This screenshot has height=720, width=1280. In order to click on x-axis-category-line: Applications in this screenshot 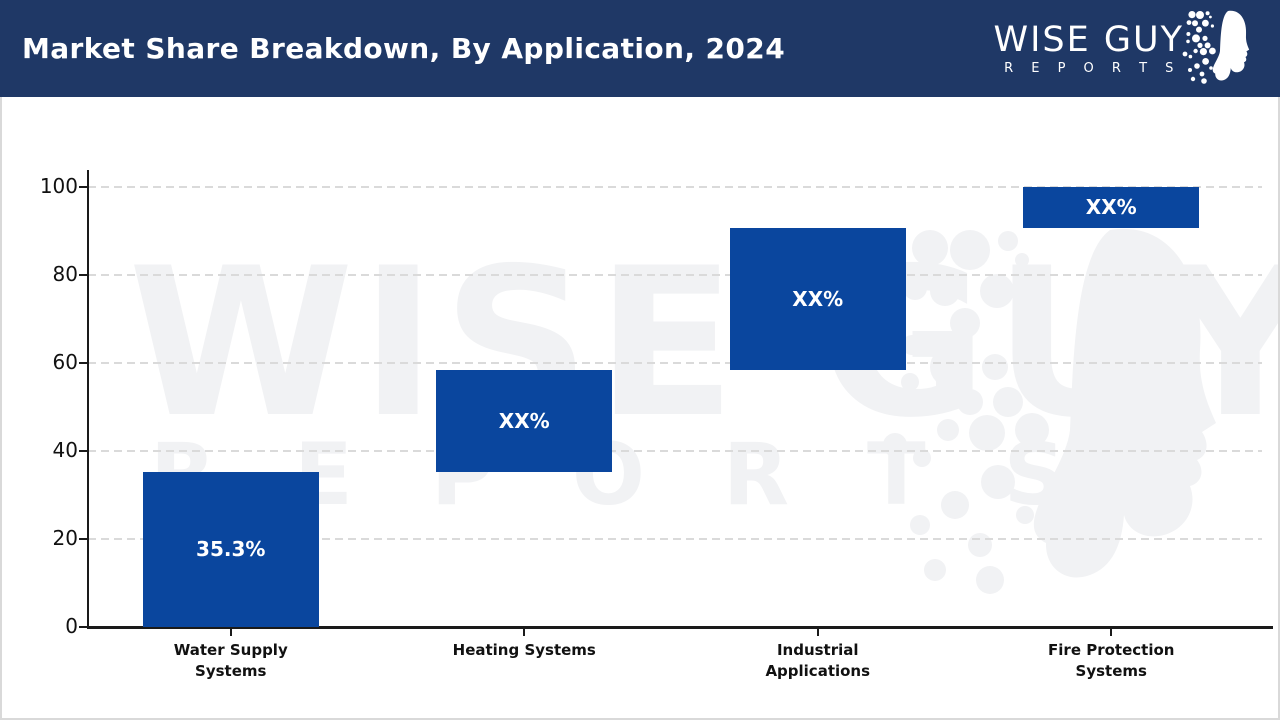, I will do `click(818, 671)`.